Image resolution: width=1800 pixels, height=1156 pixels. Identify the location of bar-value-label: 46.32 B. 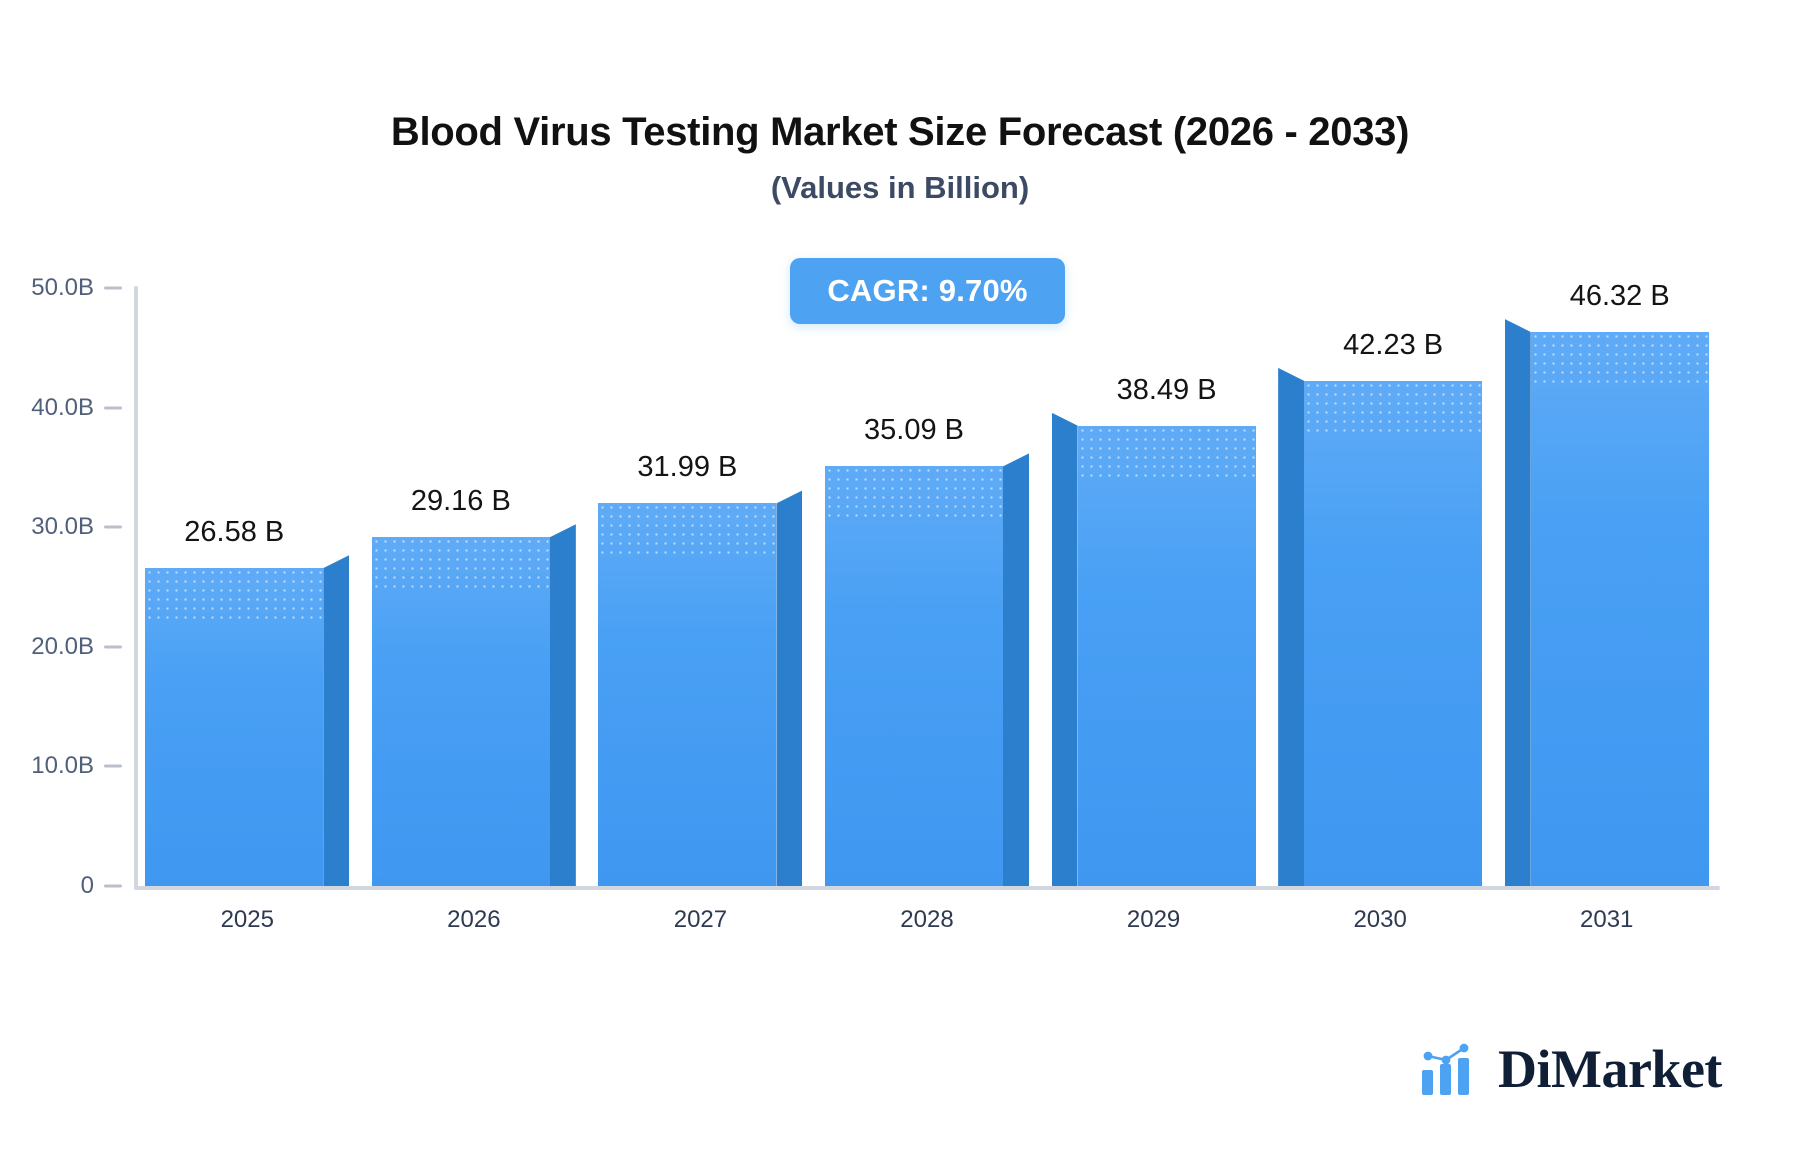
(1619, 296).